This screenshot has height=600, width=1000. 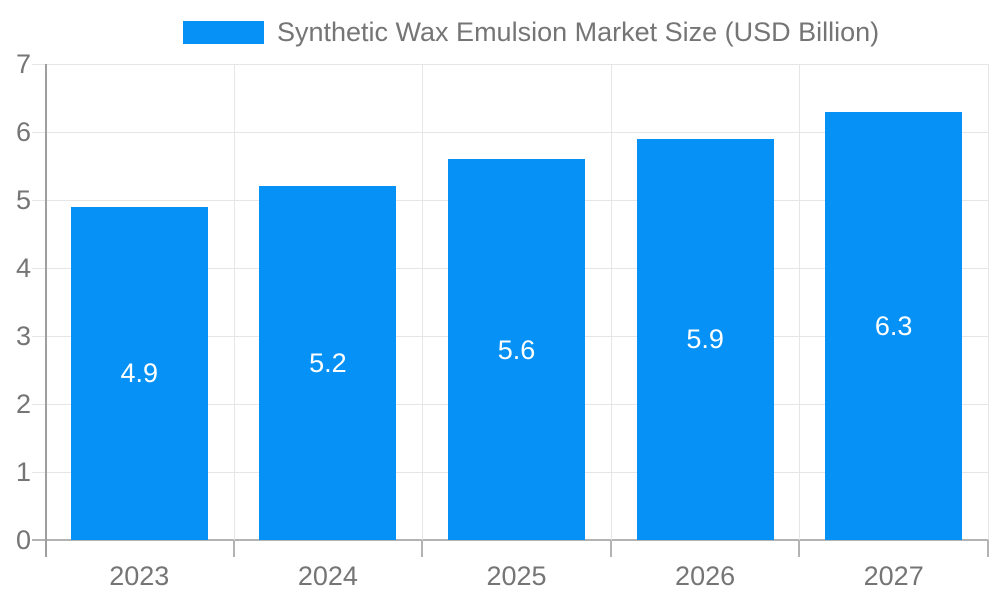 I want to click on bar-value-label: 5.2, so click(x=328, y=363).